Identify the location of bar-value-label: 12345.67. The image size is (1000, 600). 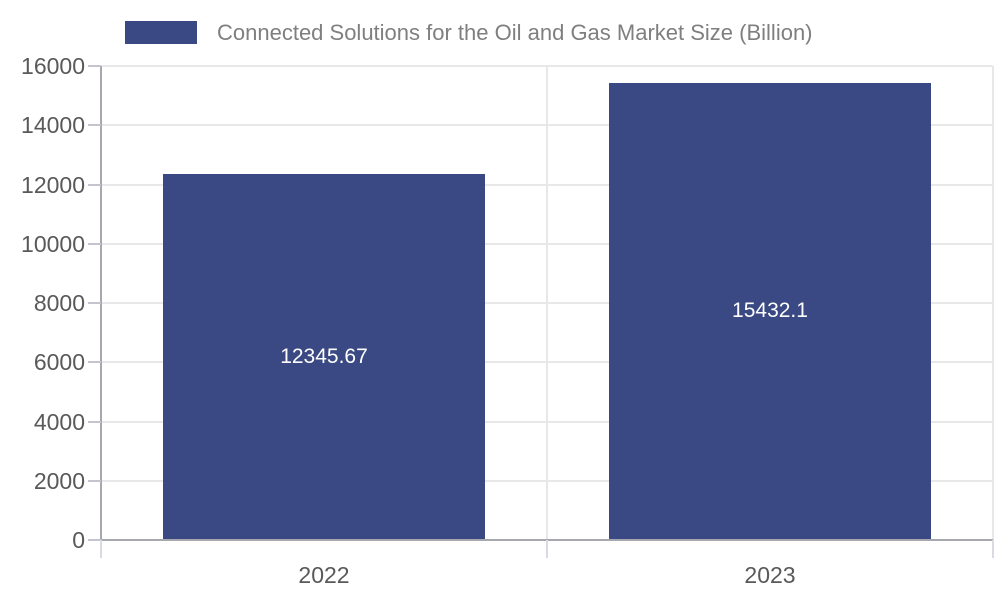
(324, 357).